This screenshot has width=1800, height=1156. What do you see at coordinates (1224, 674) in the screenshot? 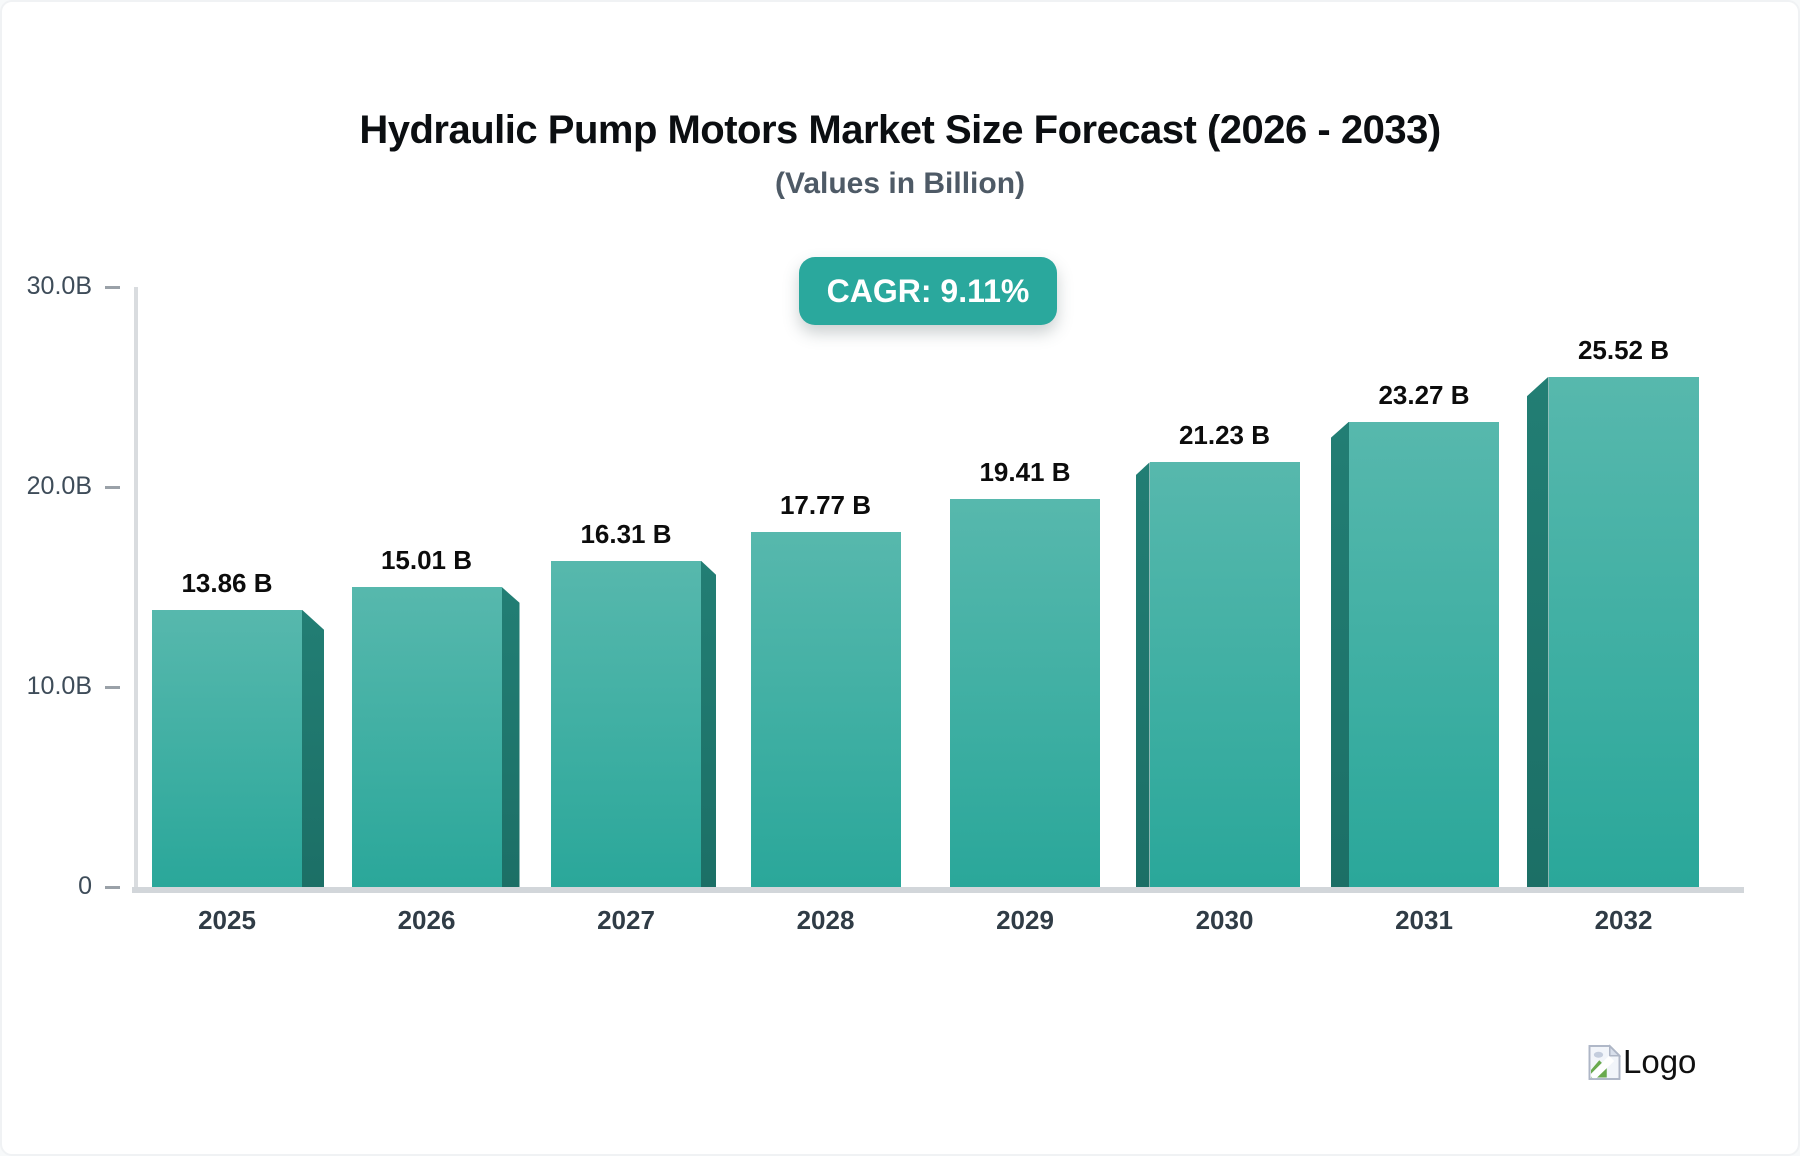
I see `bar-2030` at bounding box center [1224, 674].